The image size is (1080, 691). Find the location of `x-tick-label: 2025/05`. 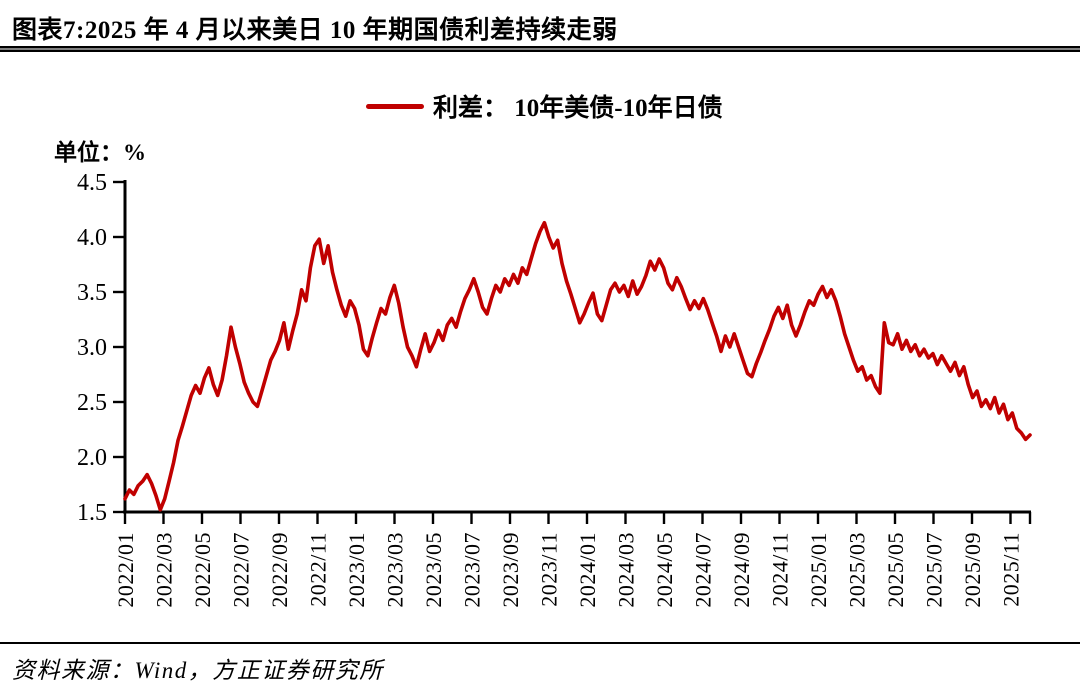

x-tick-label: 2025/05 is located at coordinates (895, 570).